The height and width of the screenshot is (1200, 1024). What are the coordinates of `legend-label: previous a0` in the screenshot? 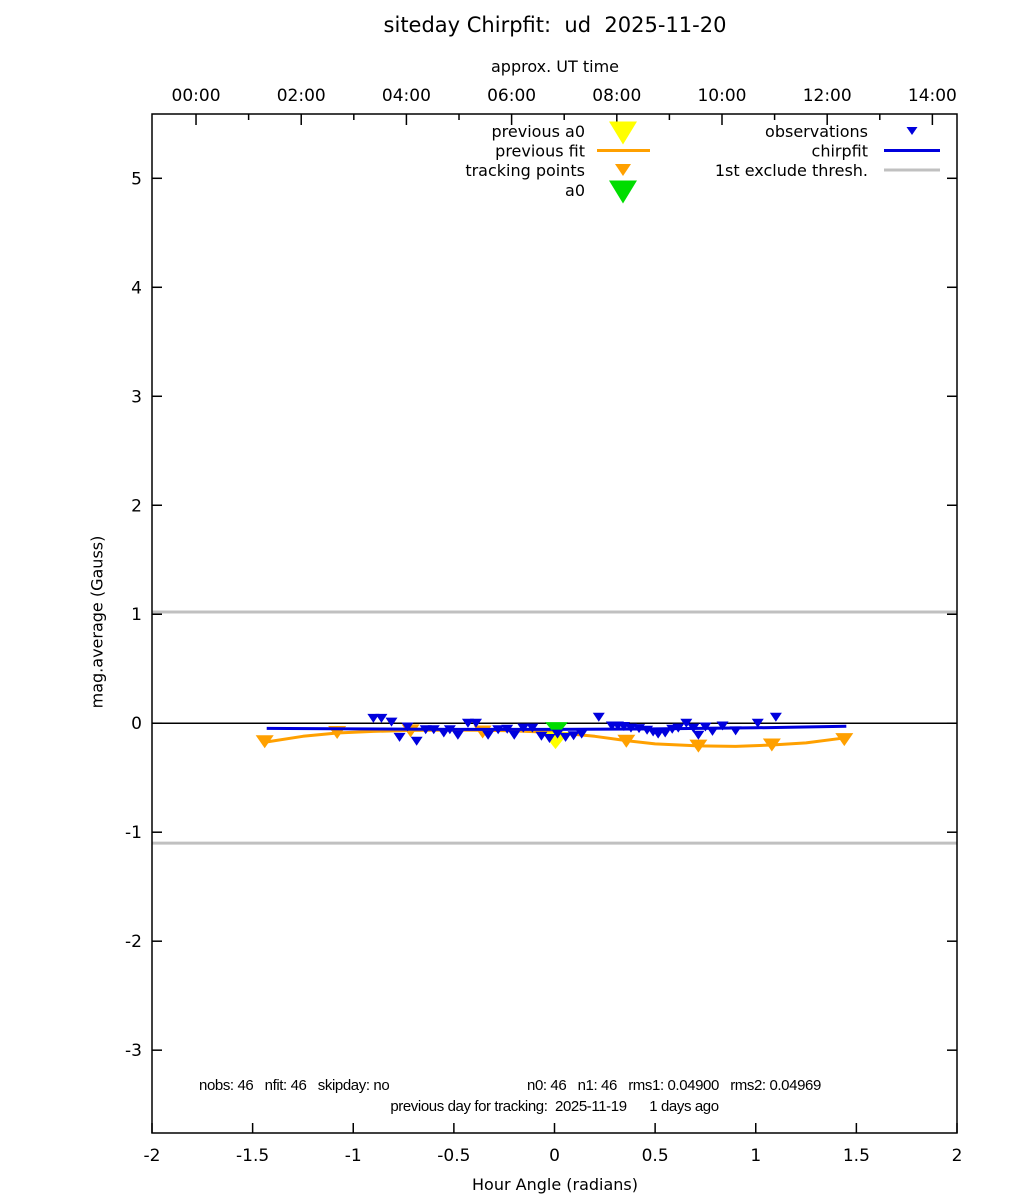 It's located at (538, 131).